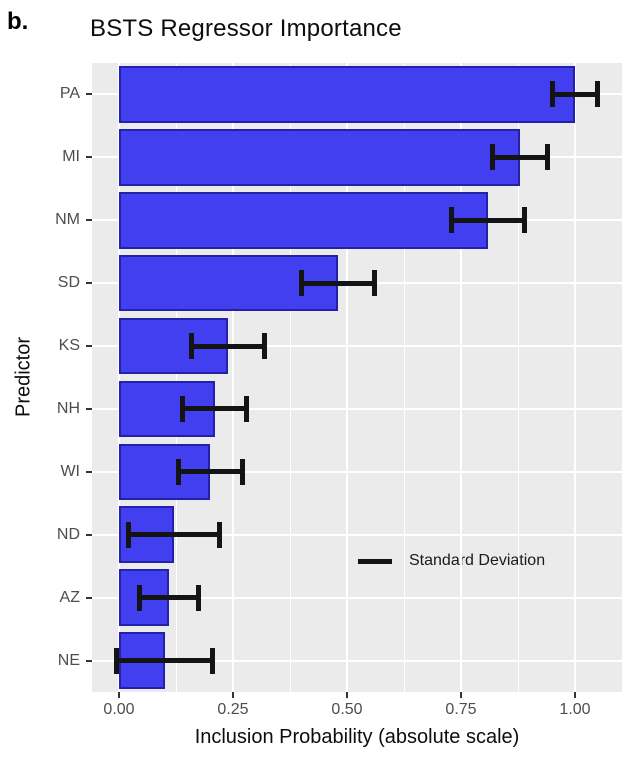 This screenshot has height=757, width=627. I want to click on y-tick-label-az: AZ, so click(69, 597).